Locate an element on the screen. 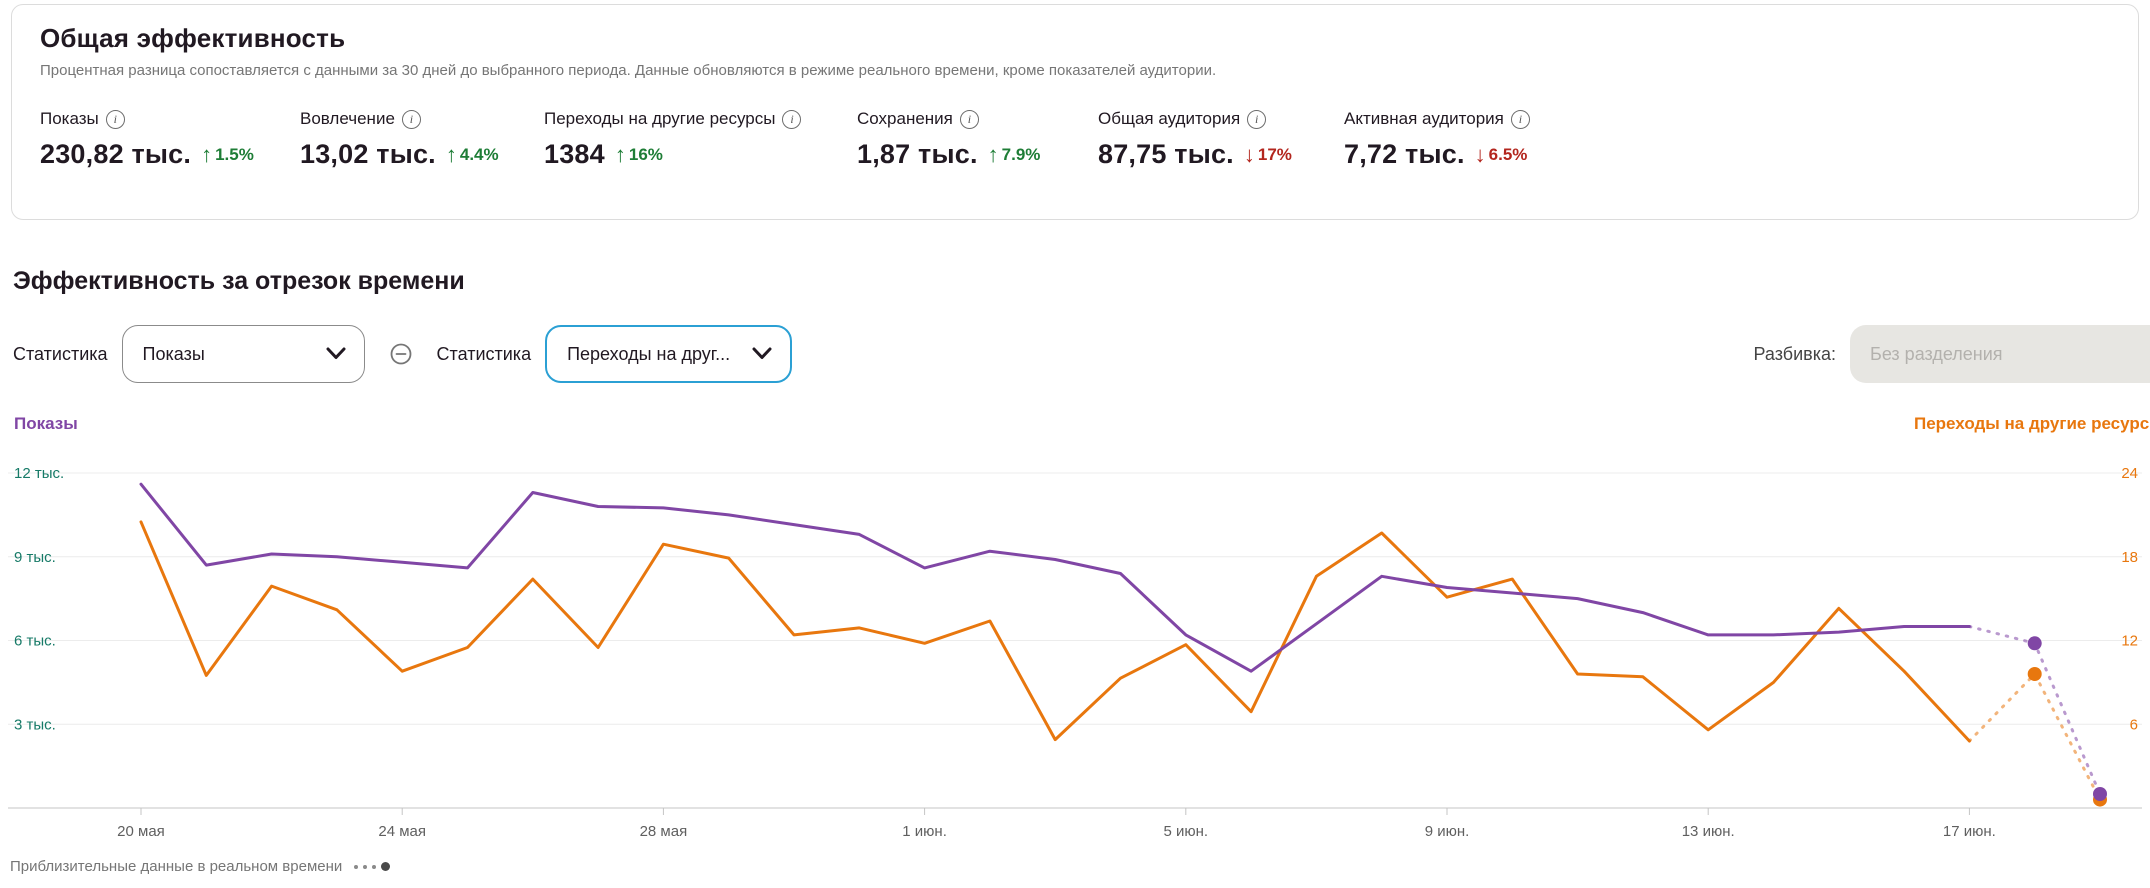 The width and height of the screenshot is (2150, 888). section-title: Эффективность за отрезок времени is located at coordinates (239, 281).